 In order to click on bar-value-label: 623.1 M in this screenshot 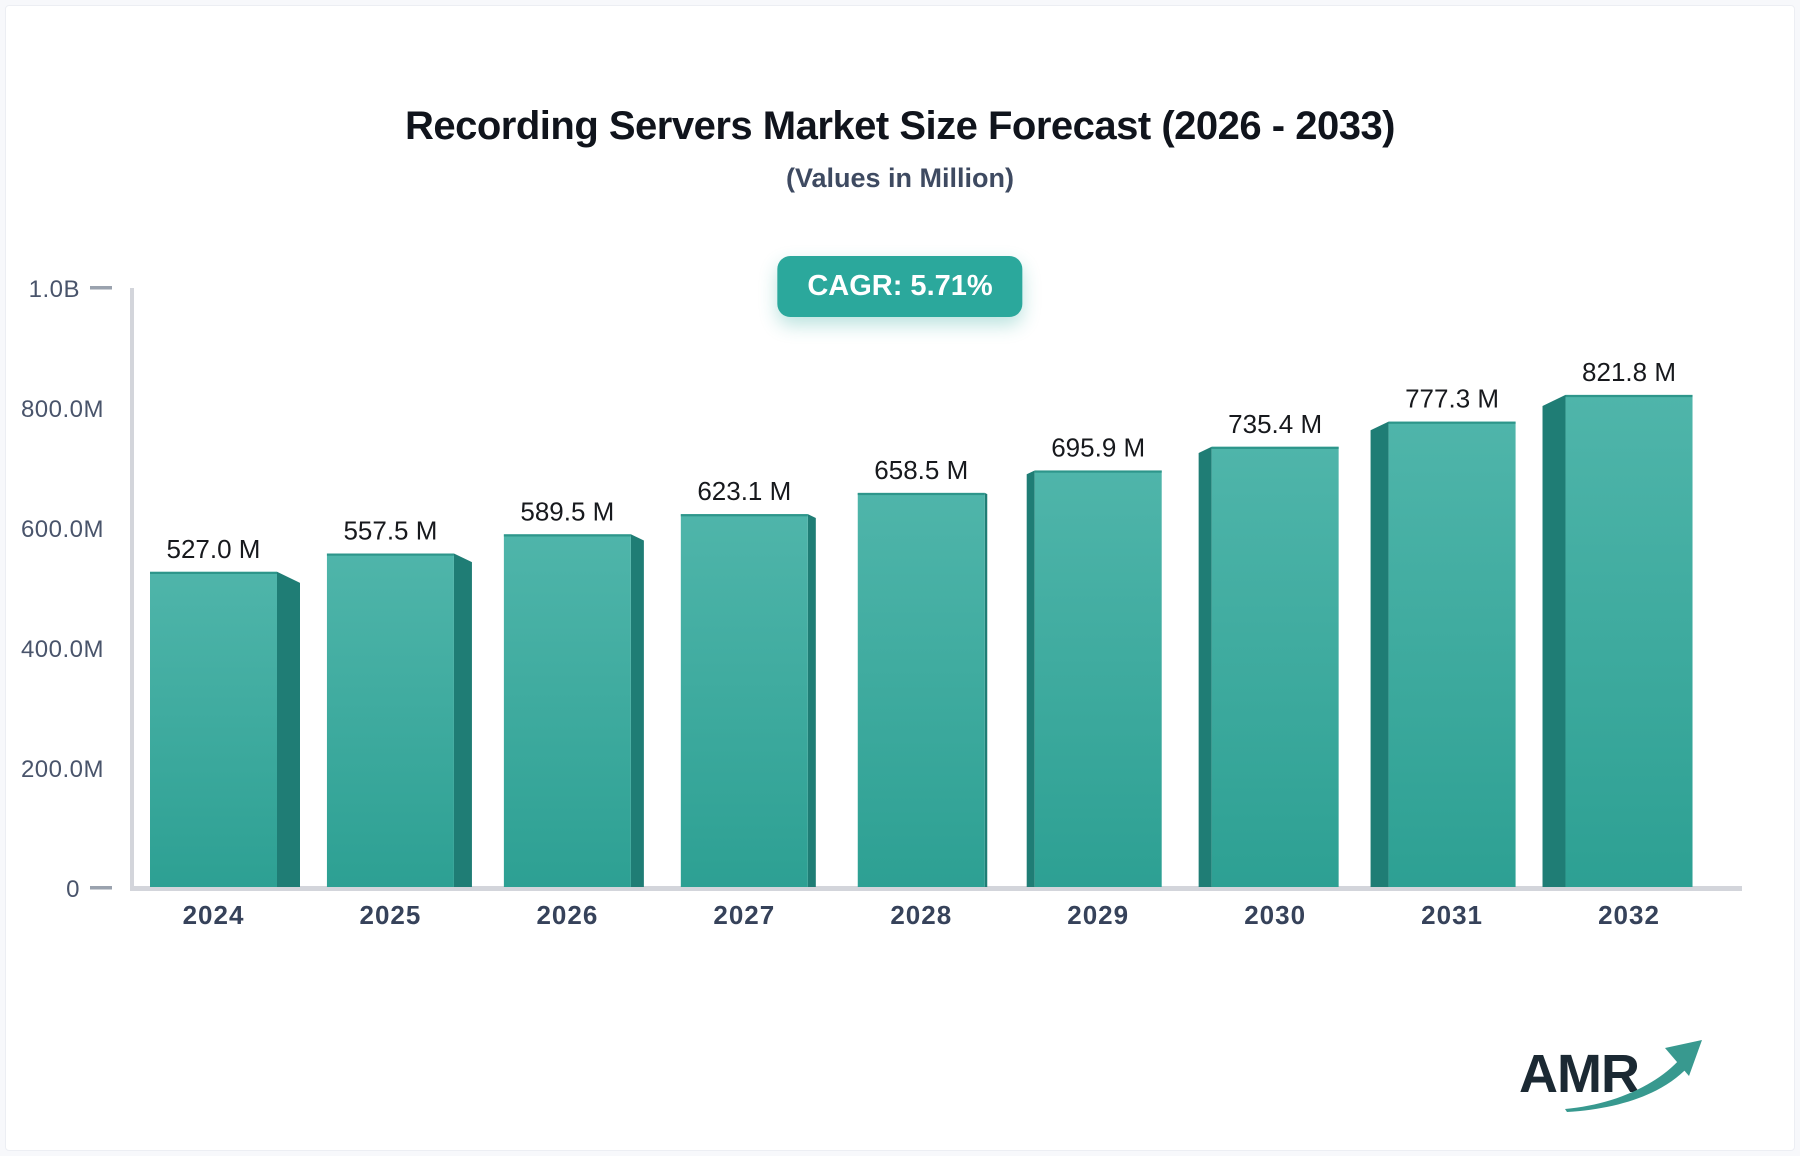, I will do `click(744, 491)`.